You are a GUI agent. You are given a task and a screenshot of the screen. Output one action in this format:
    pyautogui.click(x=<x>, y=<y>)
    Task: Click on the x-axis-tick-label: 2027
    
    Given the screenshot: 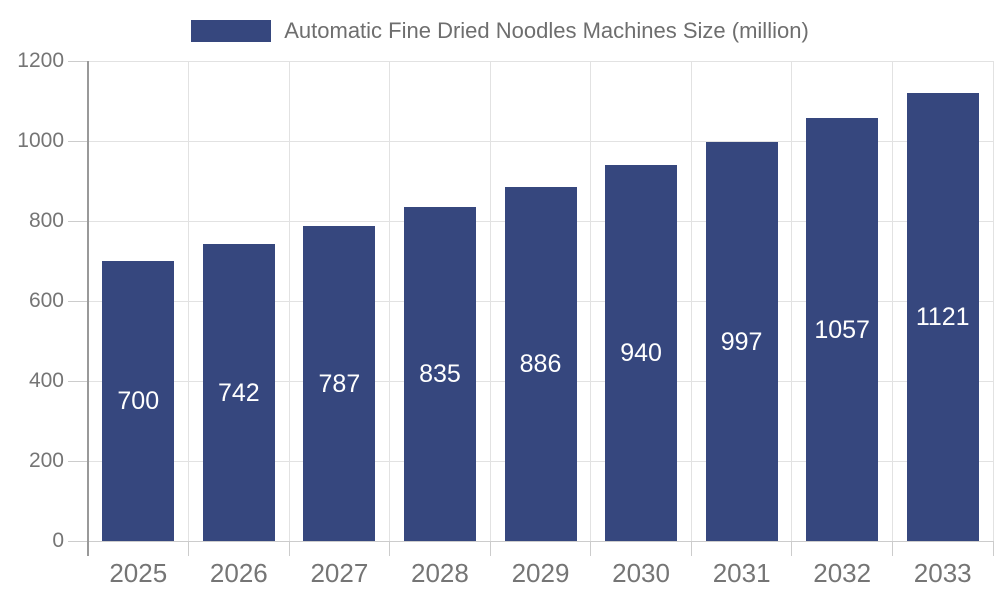 What is the action you would take?
    pyautogui.click(x=339, y=573)
    